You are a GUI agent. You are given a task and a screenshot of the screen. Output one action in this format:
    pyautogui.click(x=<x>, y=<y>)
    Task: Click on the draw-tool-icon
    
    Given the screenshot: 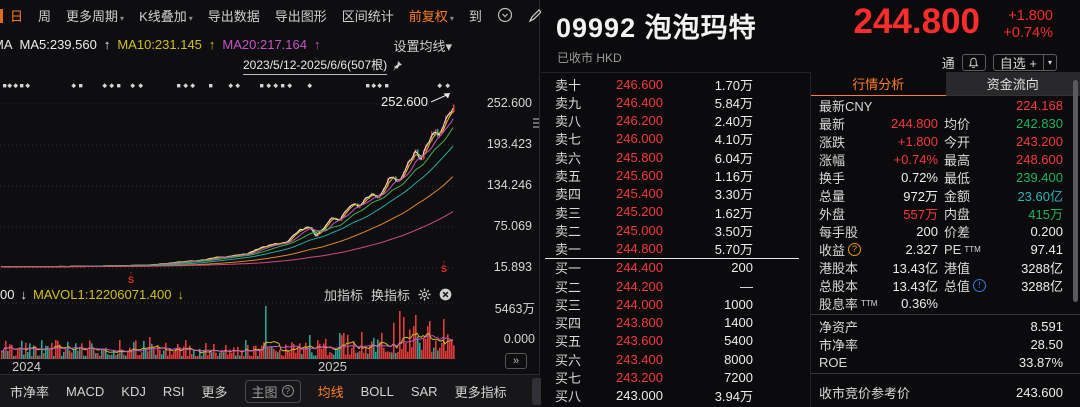 What is the action you would take?
    pyautogui.click(x=535, y=15)
    